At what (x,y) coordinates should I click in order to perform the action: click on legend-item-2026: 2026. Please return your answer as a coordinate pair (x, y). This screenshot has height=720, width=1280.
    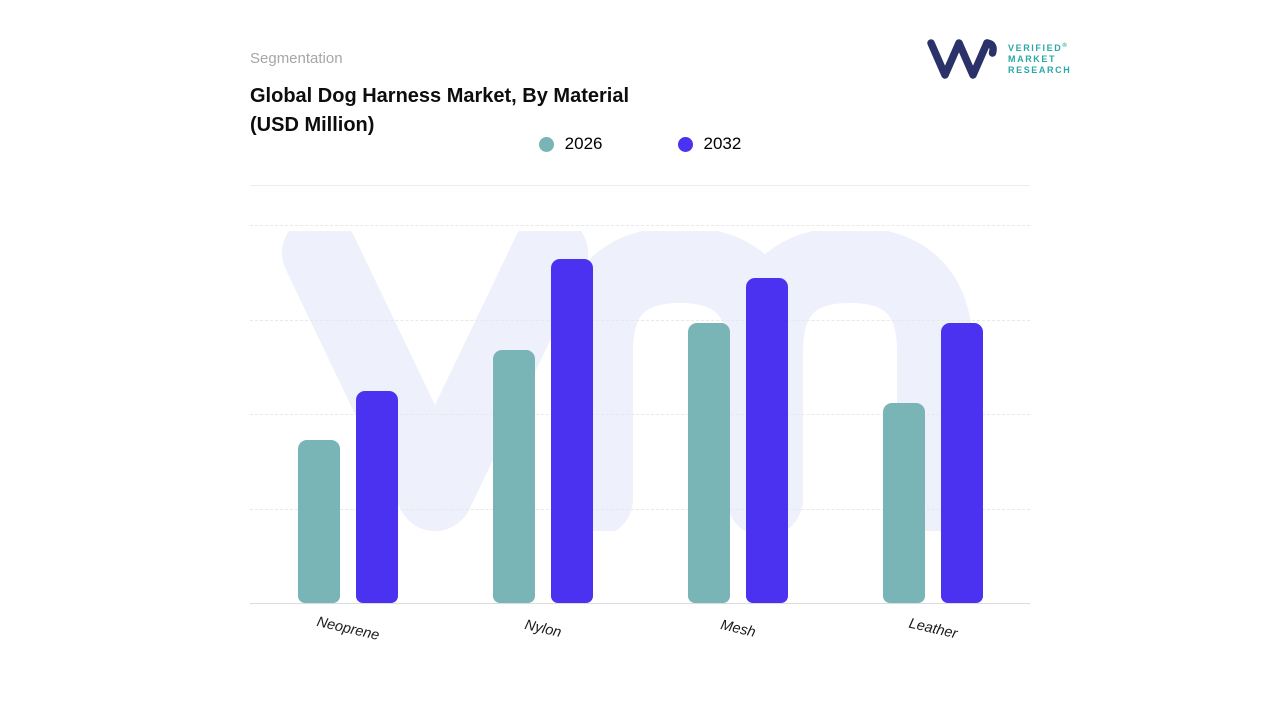
    Looking at the image, I should click on (570, 144).